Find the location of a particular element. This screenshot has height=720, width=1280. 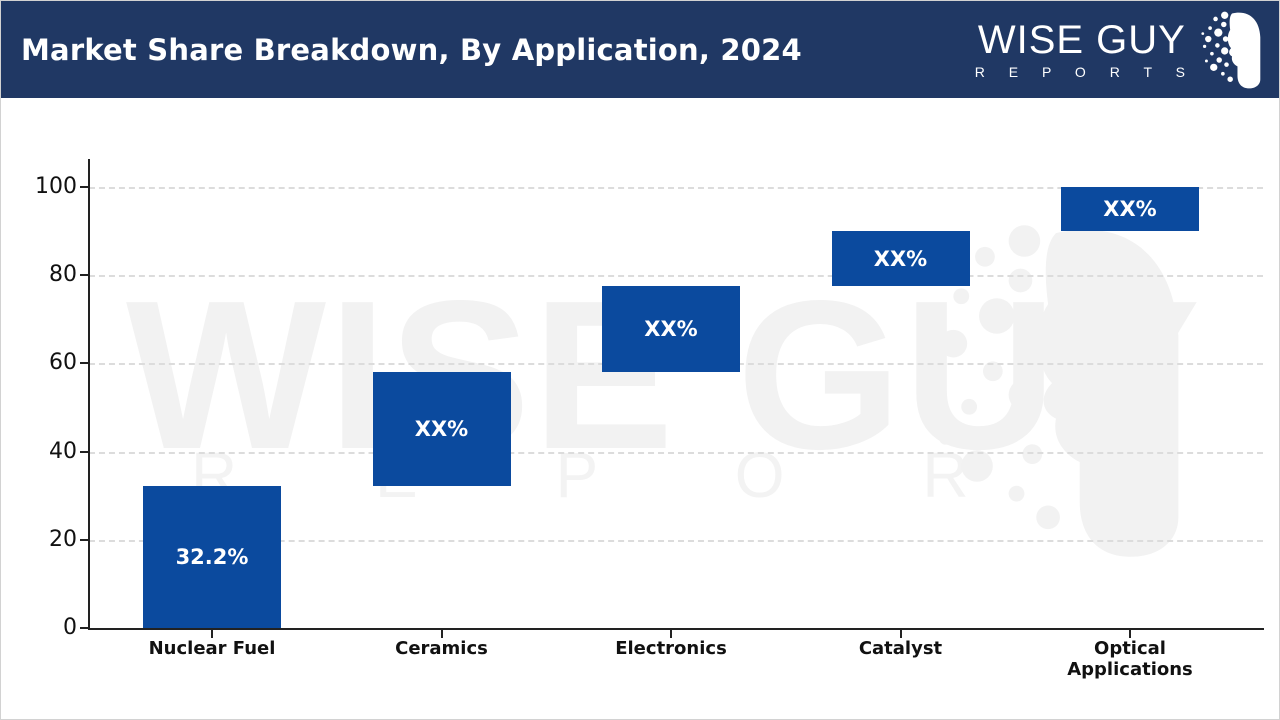

y-tick-label: 40 is located at coordinates (63, 451).